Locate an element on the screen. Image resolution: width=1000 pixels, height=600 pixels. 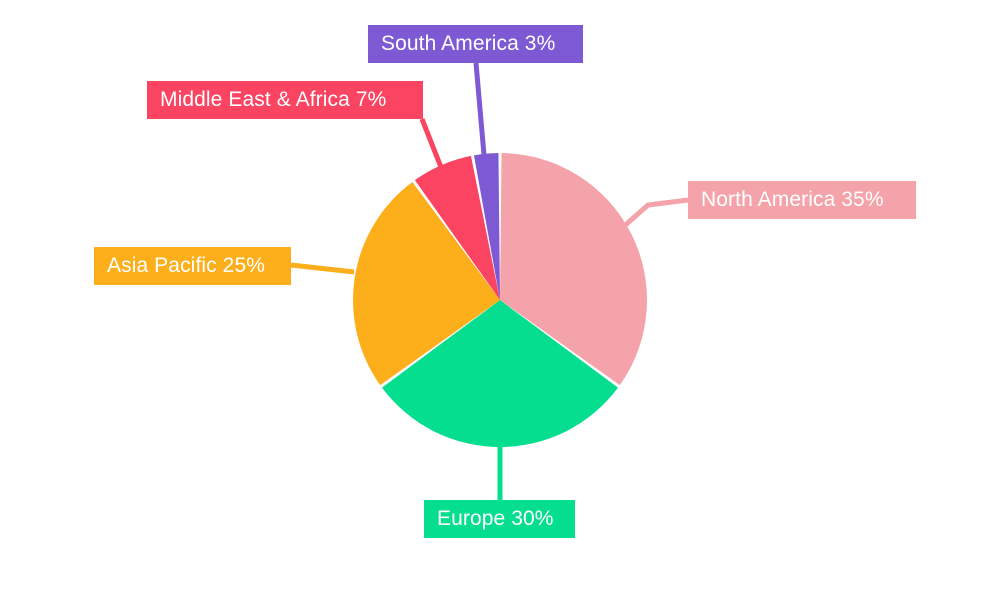
pie-slice-group is located at coordinates (500, 300).